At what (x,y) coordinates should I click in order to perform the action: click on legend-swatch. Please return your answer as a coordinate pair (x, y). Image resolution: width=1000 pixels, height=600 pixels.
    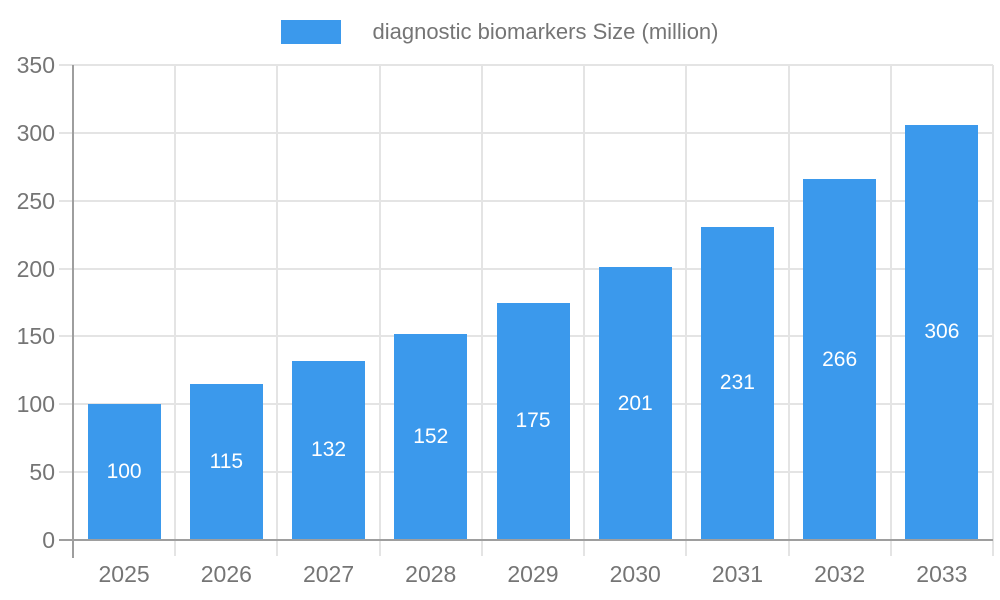
    Looking at the image, I should click on (311, 32).